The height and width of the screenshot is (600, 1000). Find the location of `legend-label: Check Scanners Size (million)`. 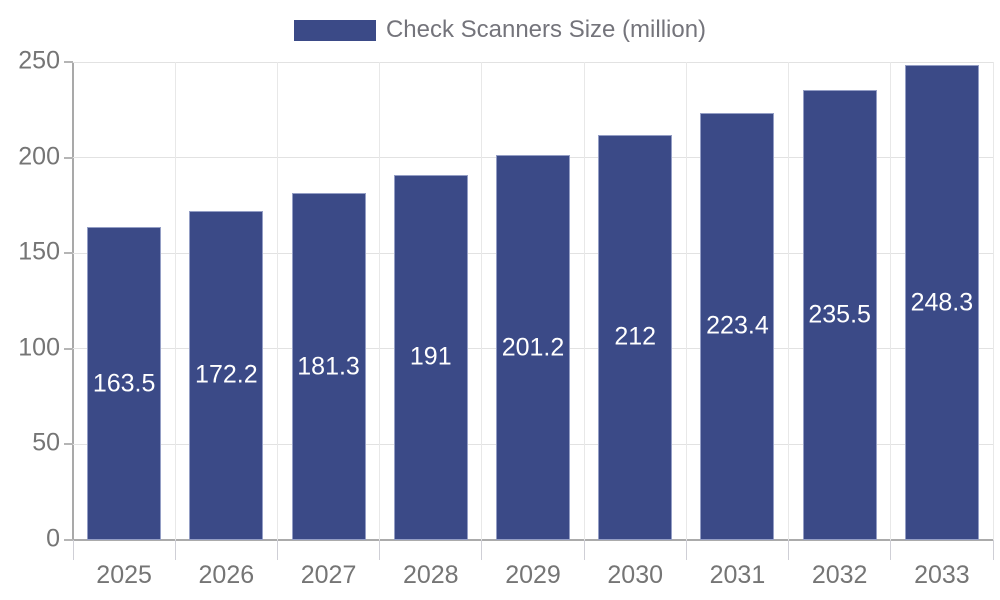

legend-label: Check Scanners Size (million) is located at coordinates (546, 29).